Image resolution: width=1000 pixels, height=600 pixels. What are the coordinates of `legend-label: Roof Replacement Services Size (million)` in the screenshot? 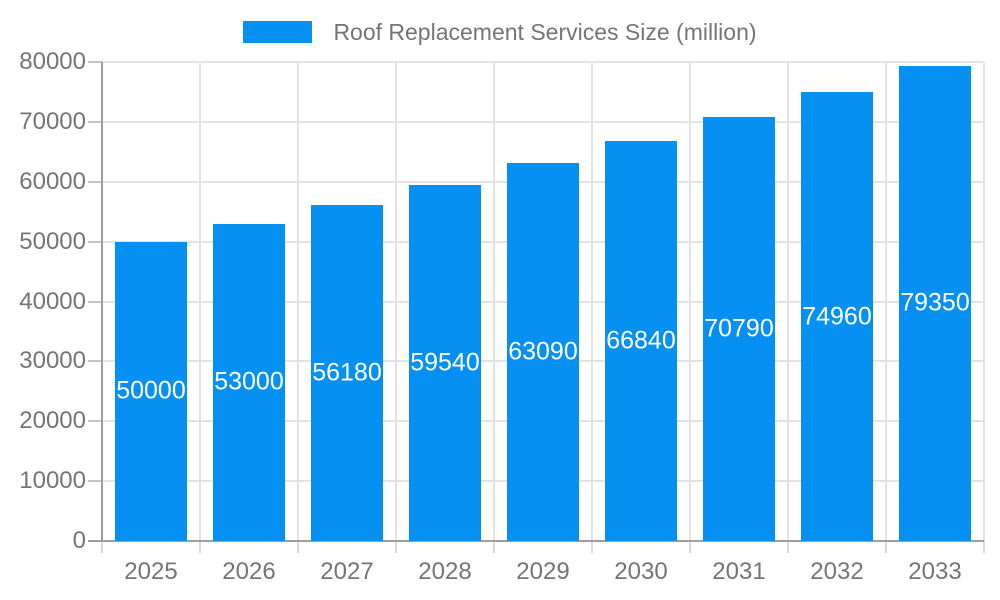 It's located at (545, 31).